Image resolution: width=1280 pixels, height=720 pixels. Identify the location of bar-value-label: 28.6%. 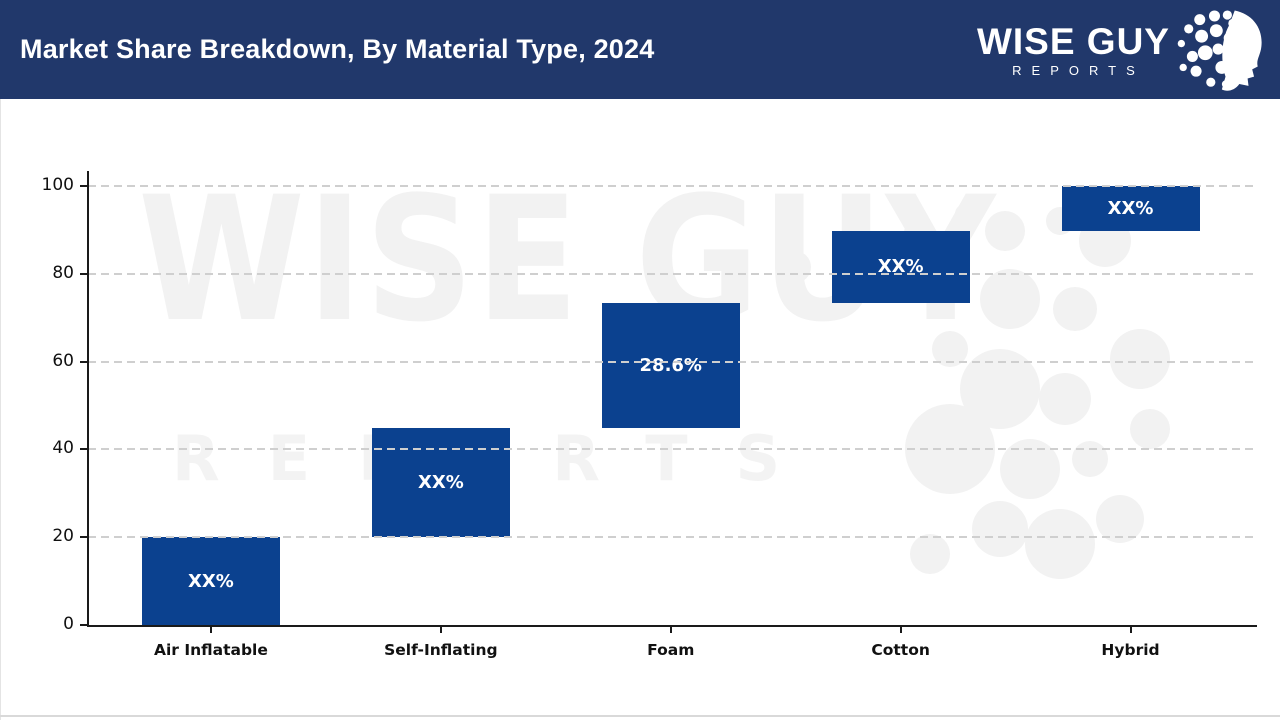
(670, 366).